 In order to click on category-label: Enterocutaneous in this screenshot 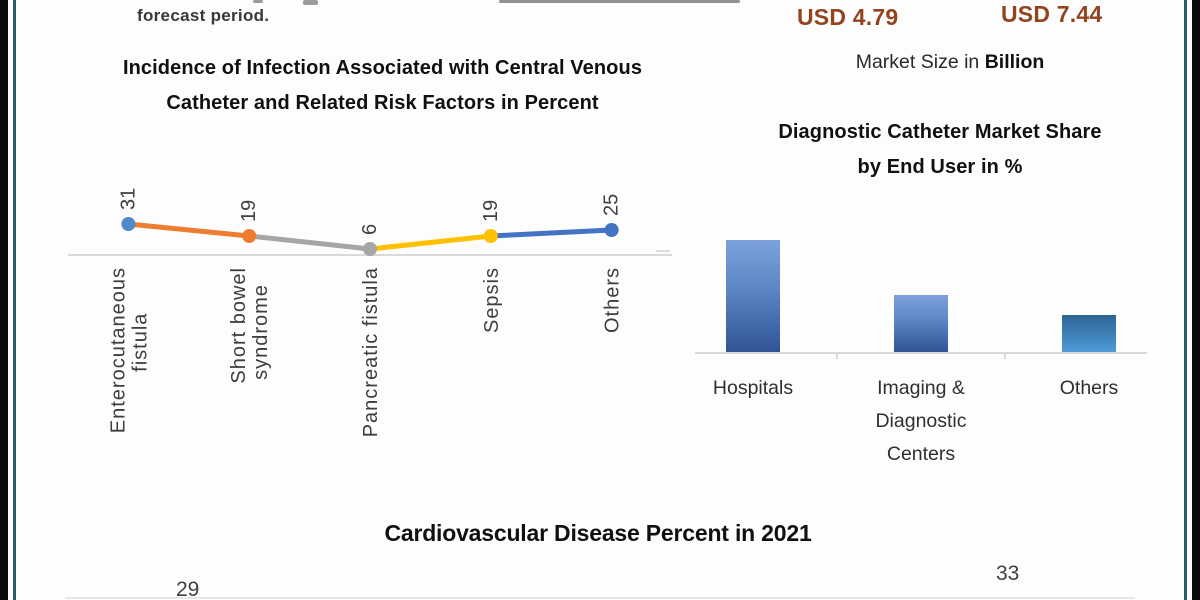, I will do `click(118, 350)`.